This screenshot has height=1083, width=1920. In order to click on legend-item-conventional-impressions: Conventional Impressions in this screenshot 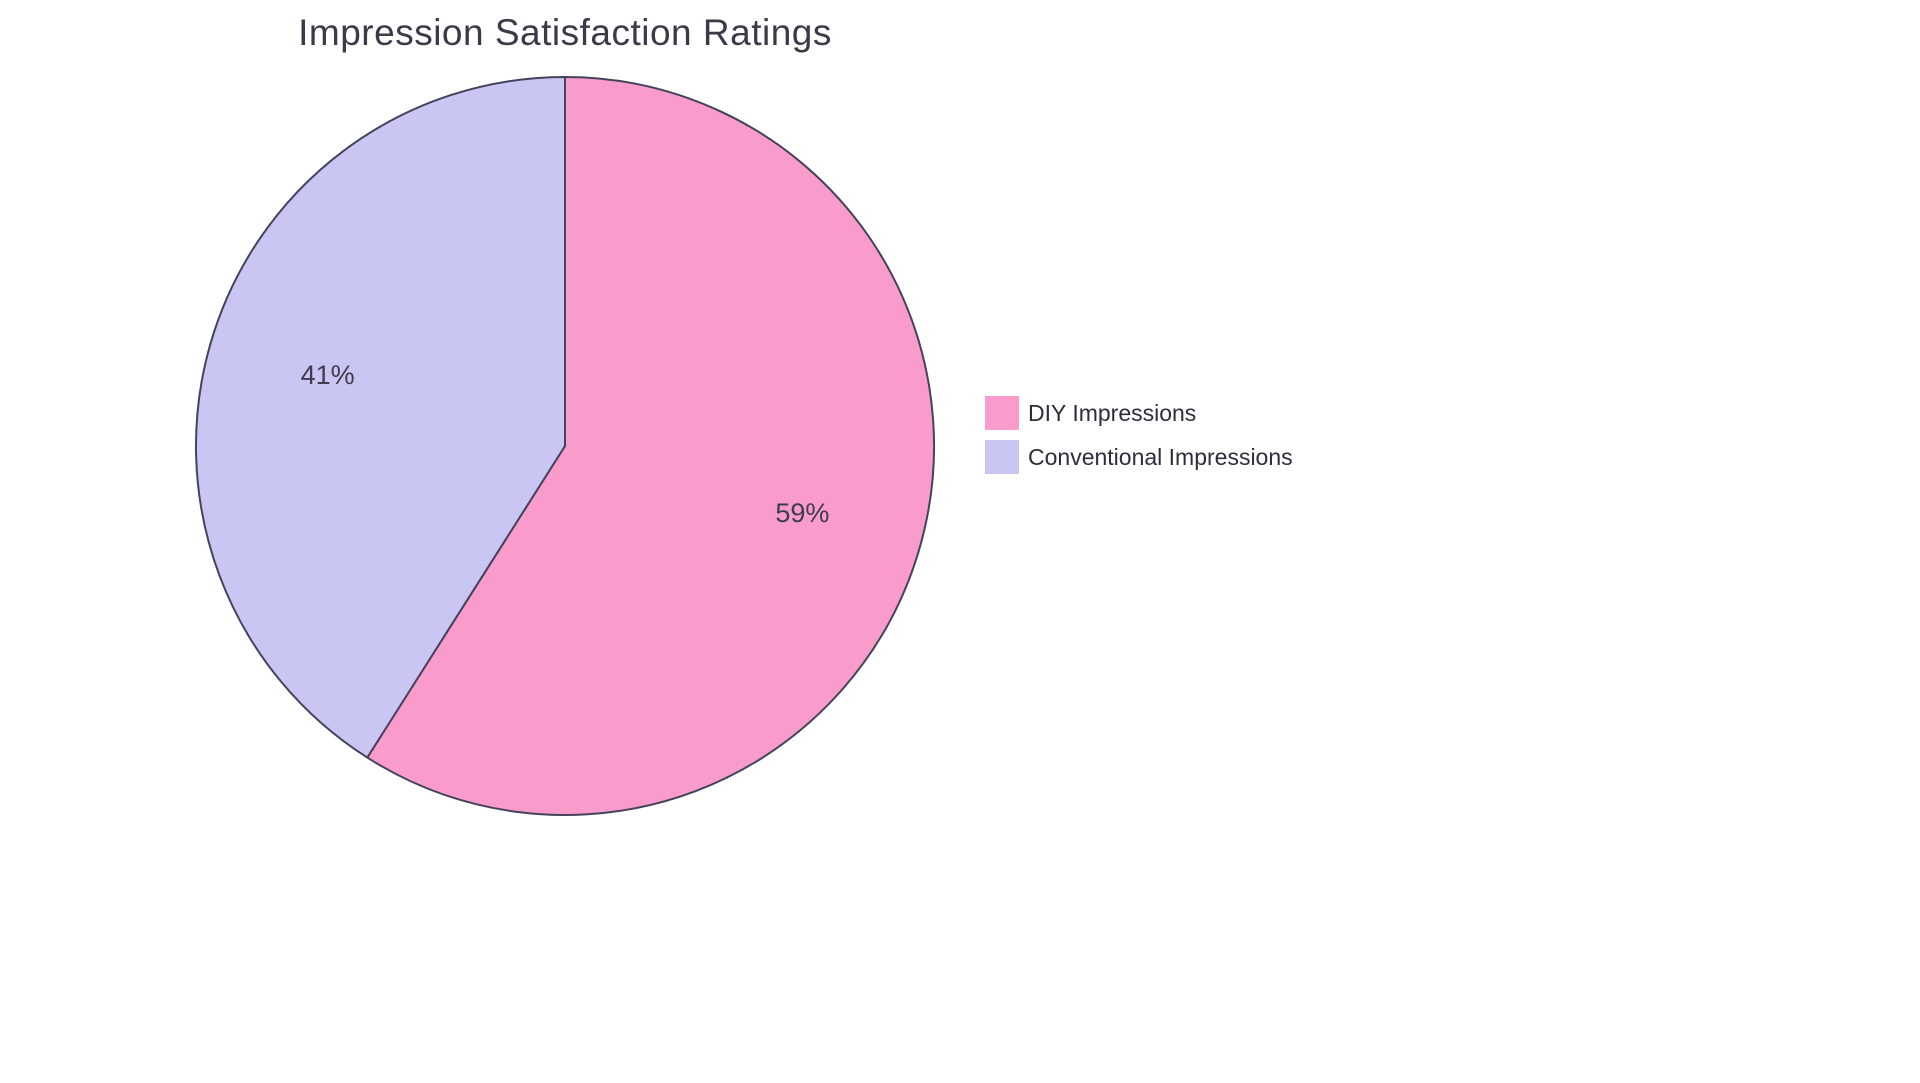, I will do `click(1139, 457)`.